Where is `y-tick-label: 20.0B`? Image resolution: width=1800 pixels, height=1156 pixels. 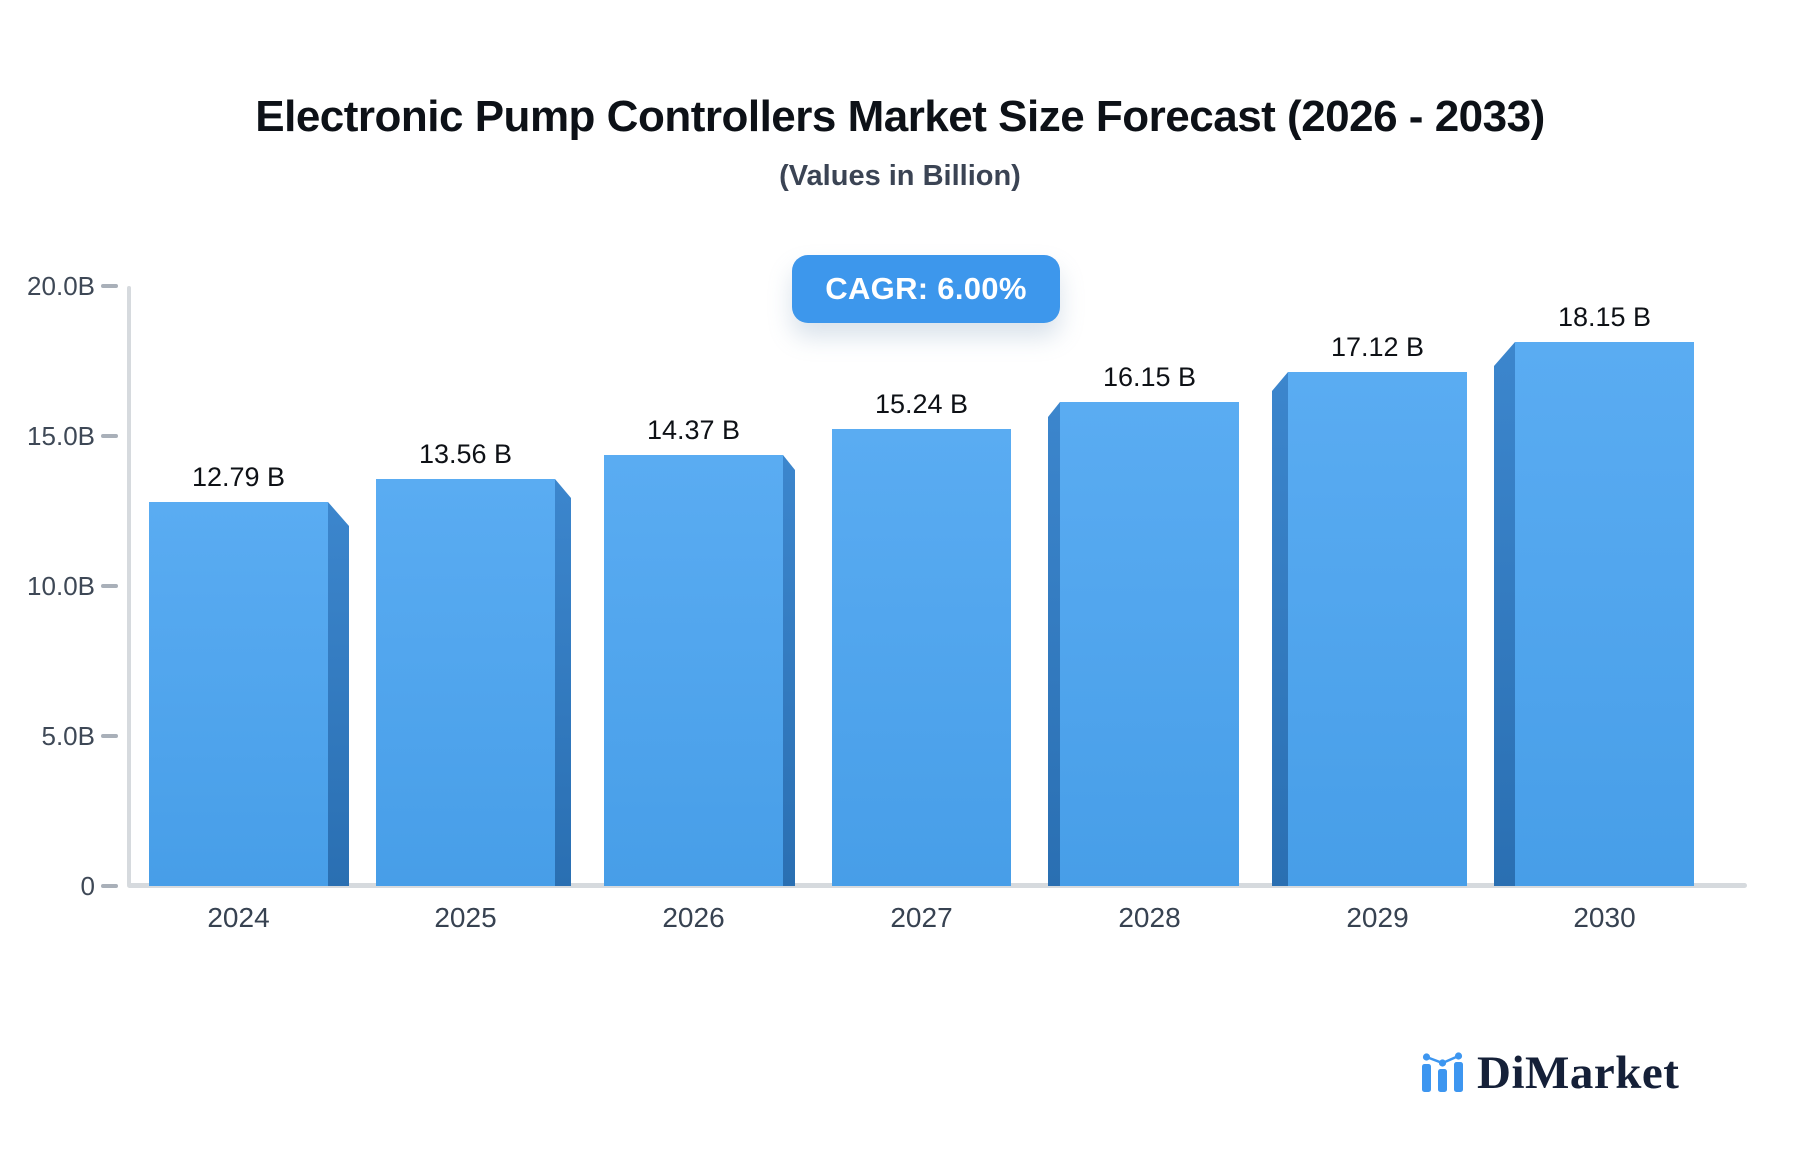 y-tick-label: 20.0B is located at coordinates (61, 286).